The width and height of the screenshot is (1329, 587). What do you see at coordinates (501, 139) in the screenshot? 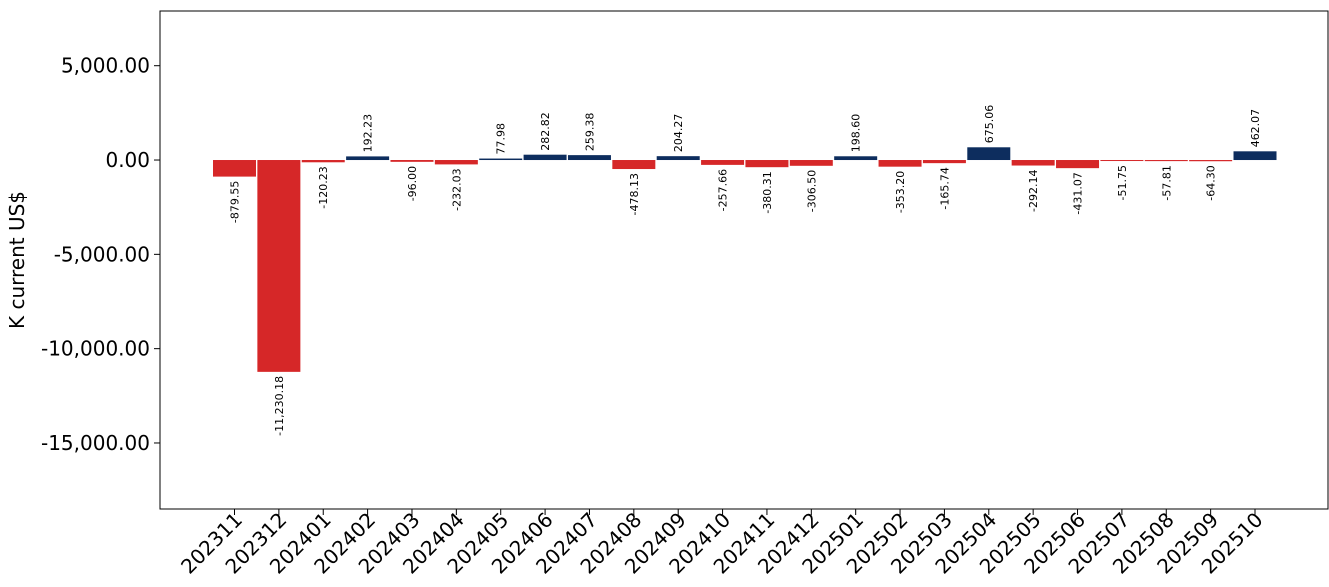
I see `value-label-202405: 77.98` at bounding box center [501, 139].